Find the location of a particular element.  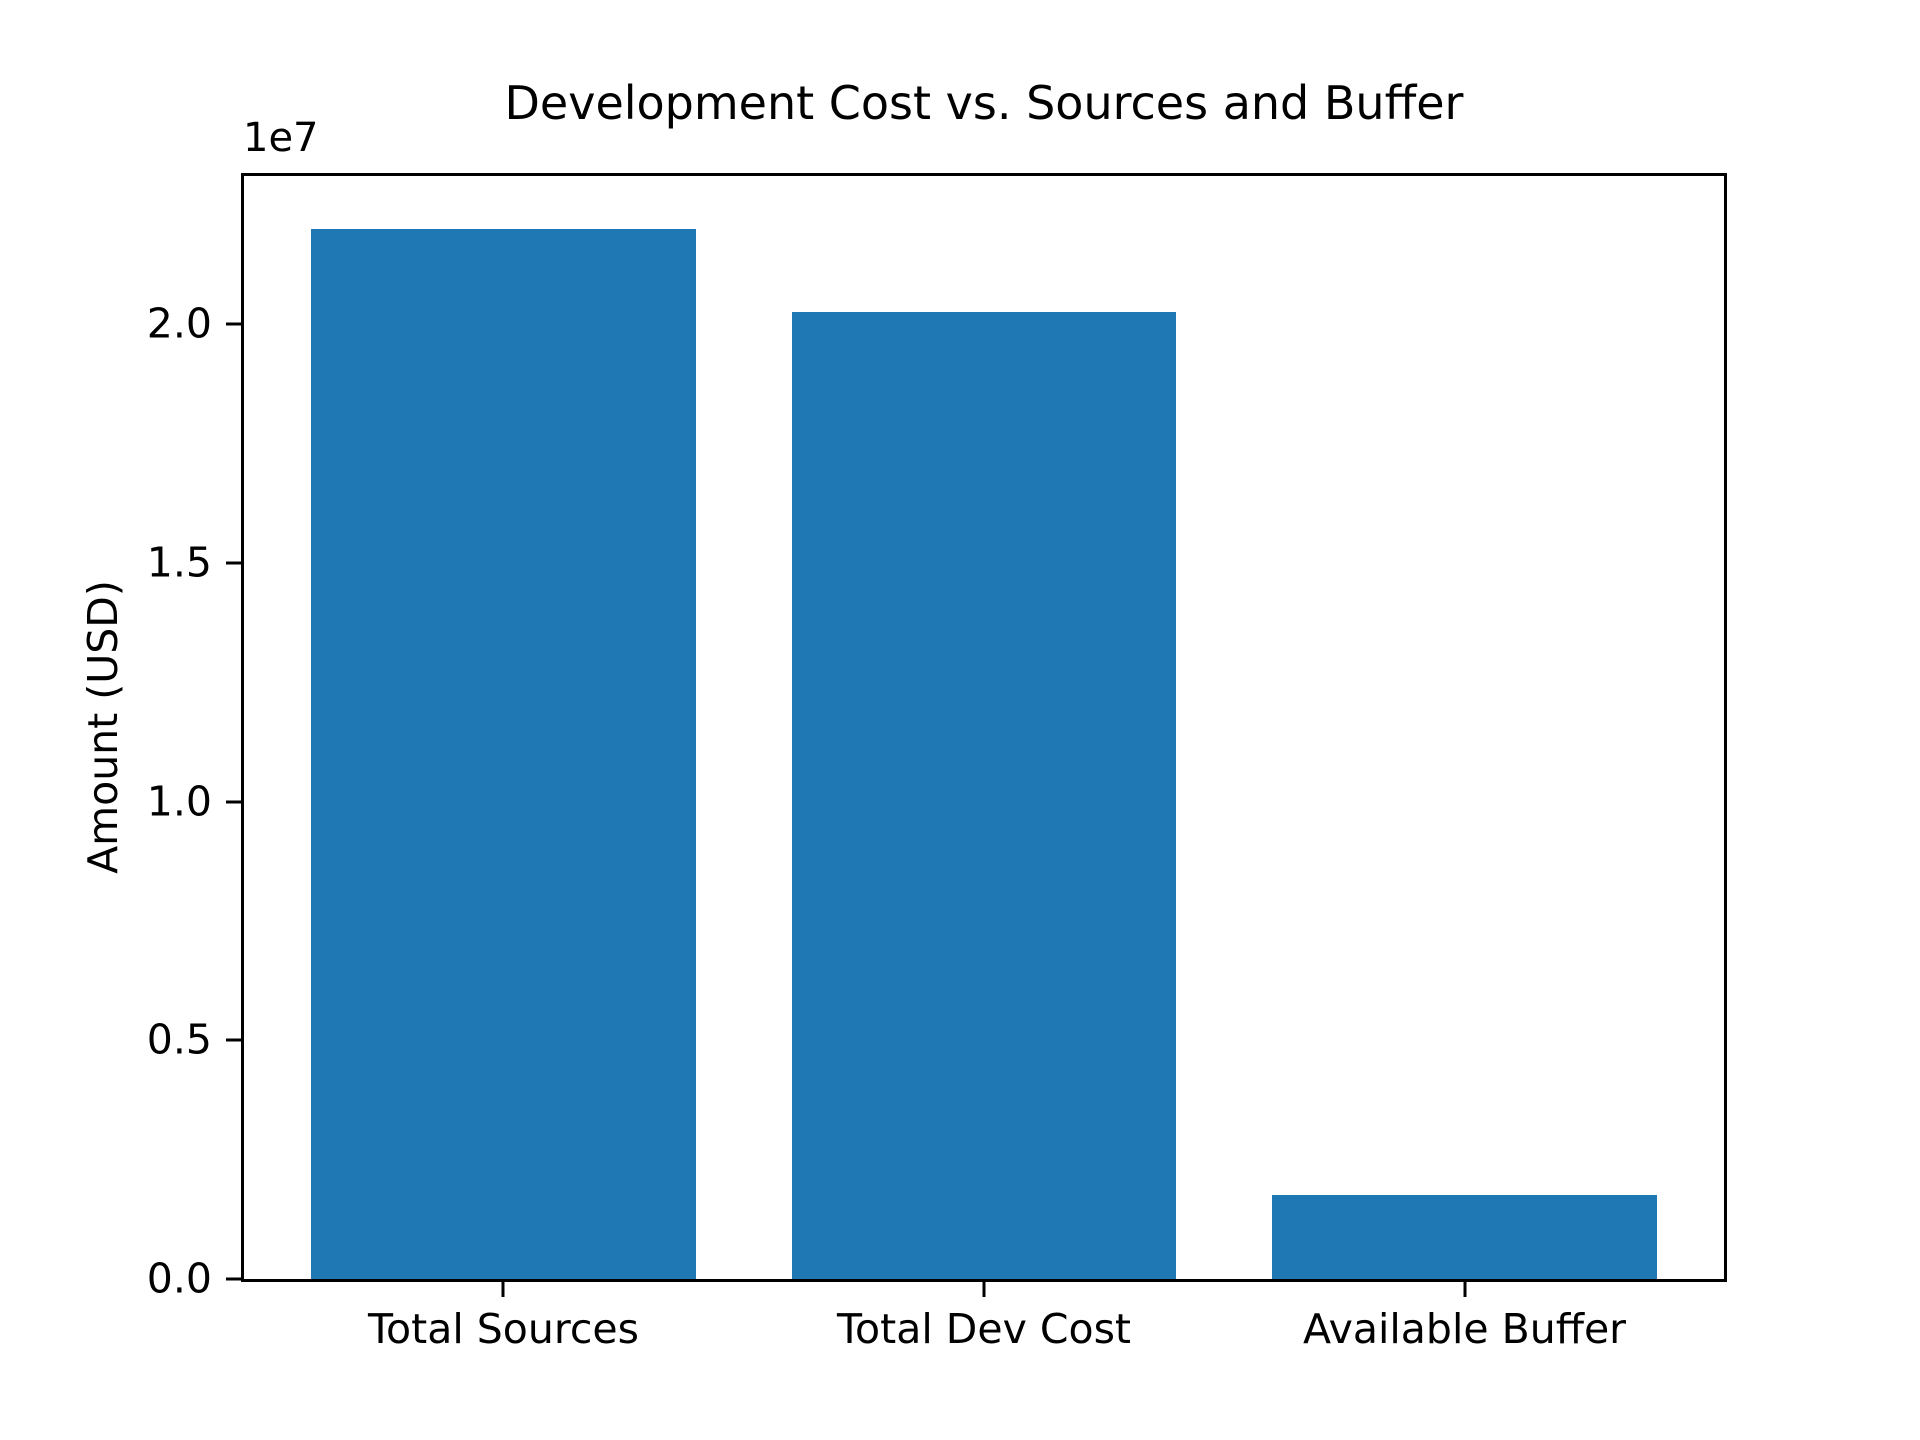

y-tick-label: 1.0 is located at coordinates (179, 801).